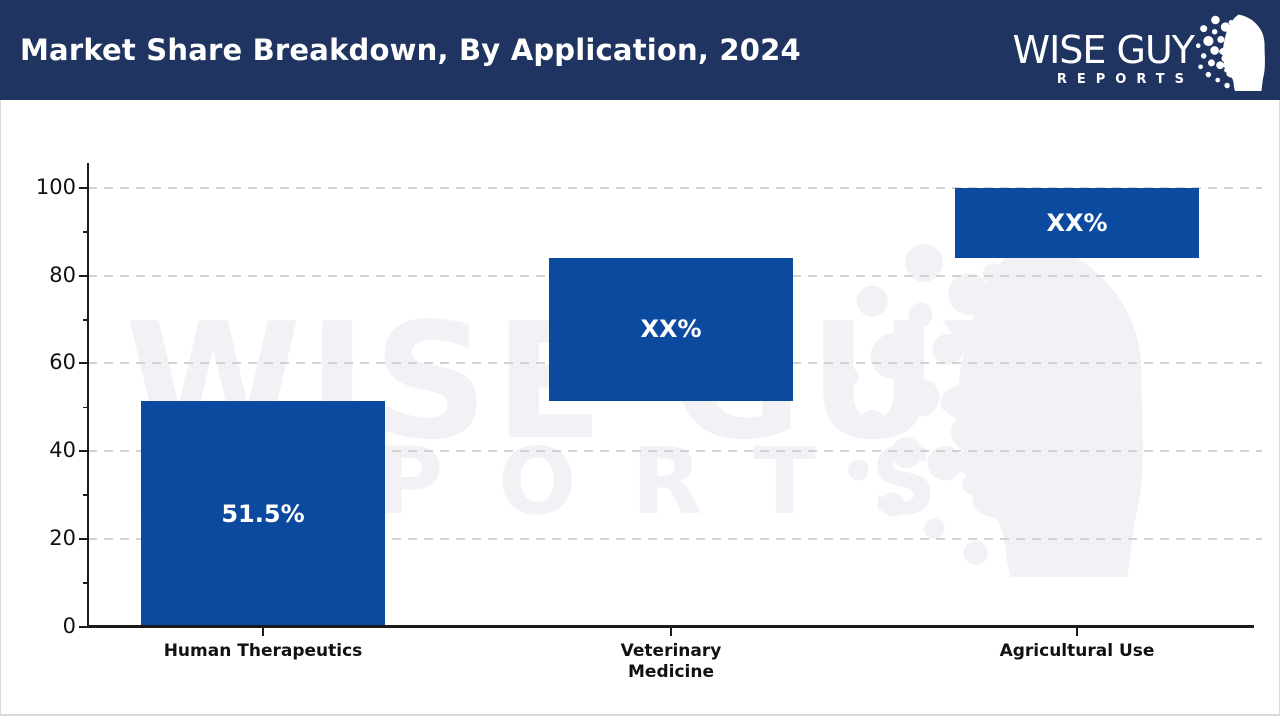 The width and height of the screenshot is (1280, 720). I want to click on bar: 51.5%, so click(263, 513).